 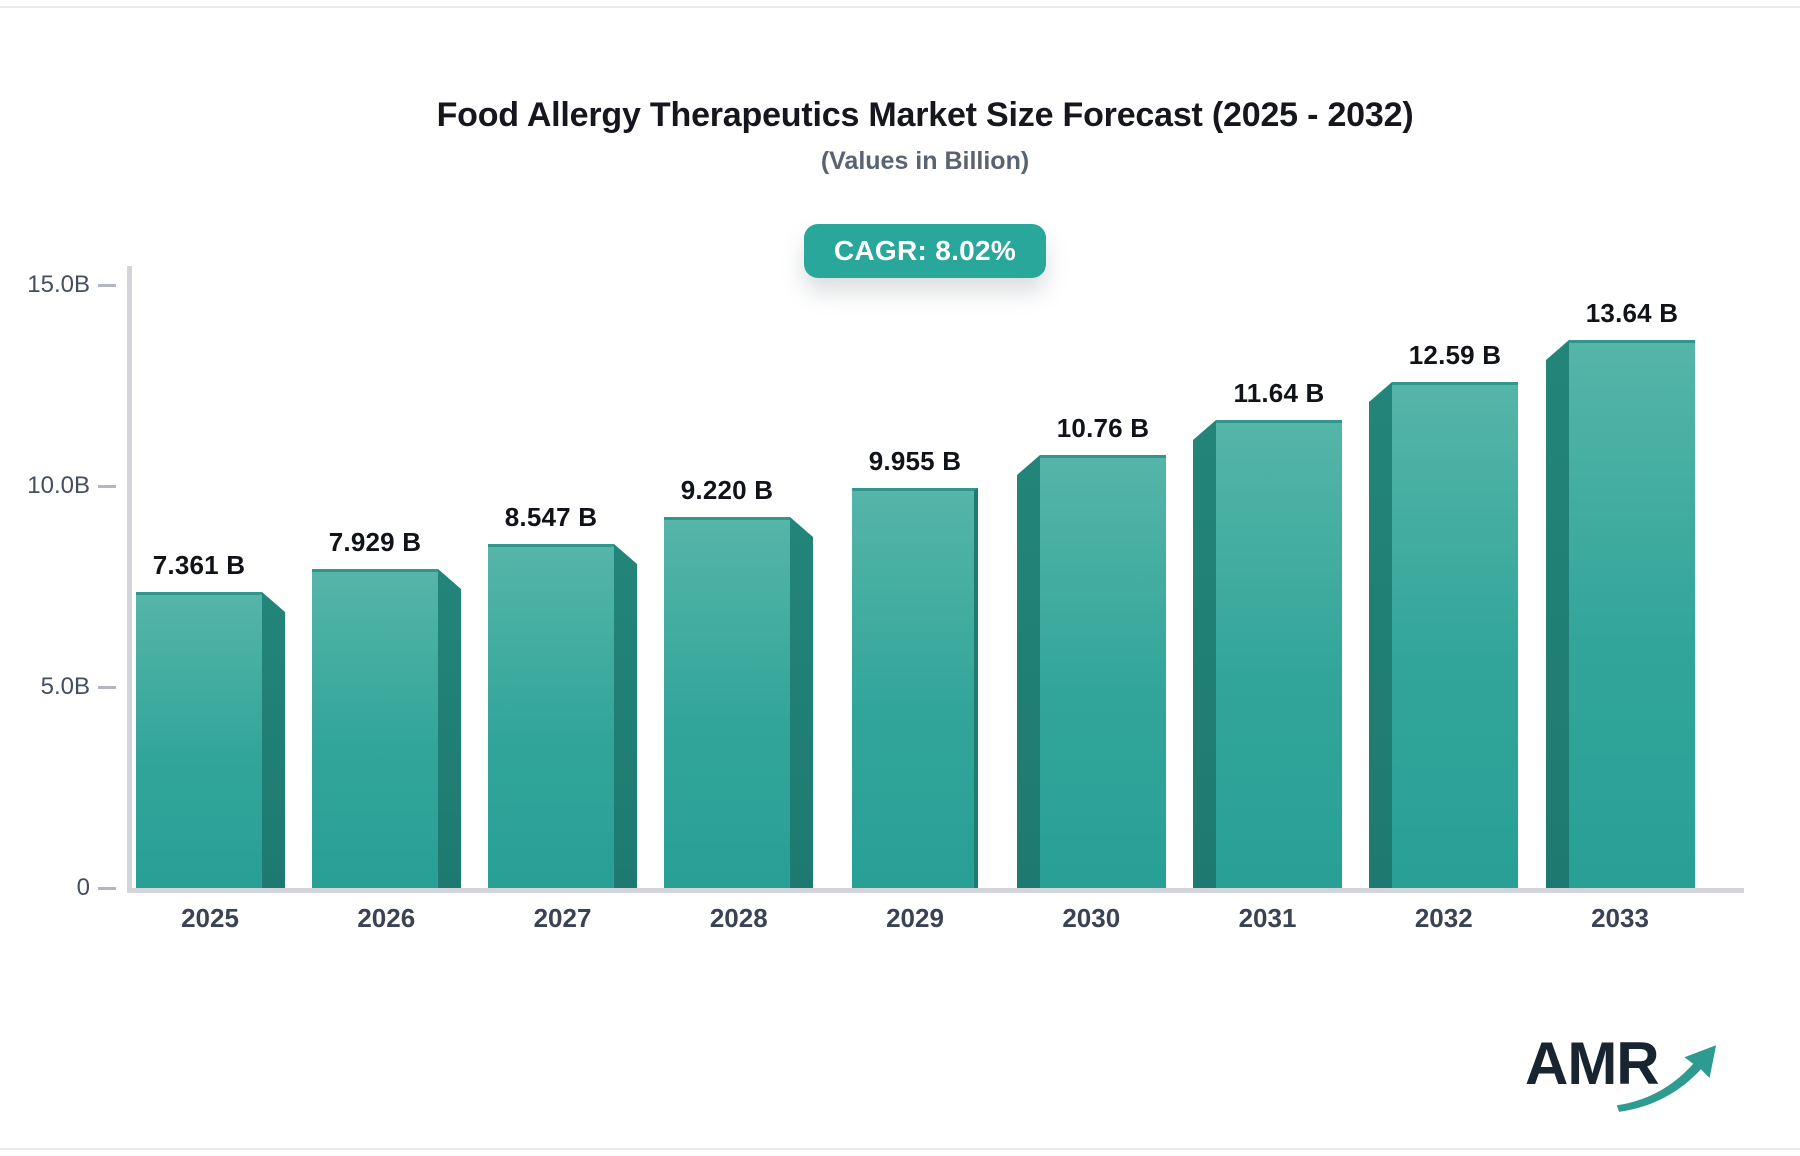 What do you see at coordinates (1279, 393) in the screenshot?
I see `bar-value-label: 11.64 B` at bounding box center [1279, 393].